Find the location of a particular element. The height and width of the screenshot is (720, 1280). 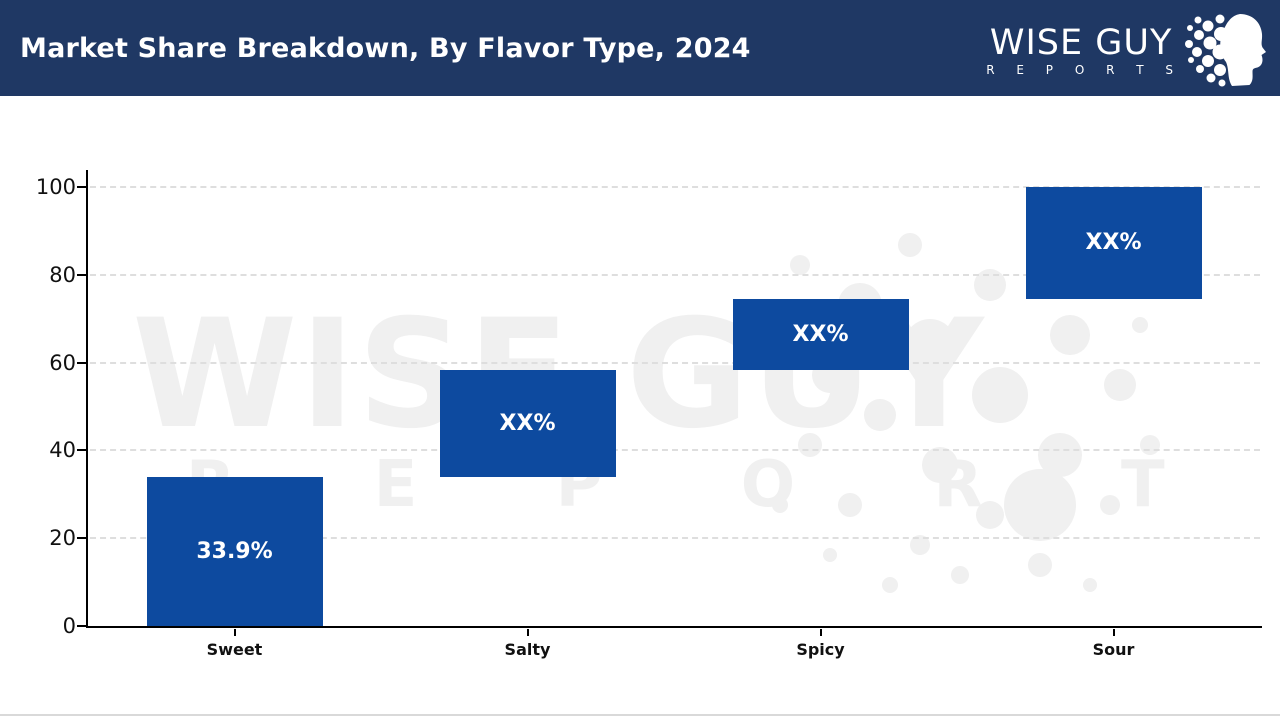

y-axis-tick-label: 40 is located at coordinates (62, 450).